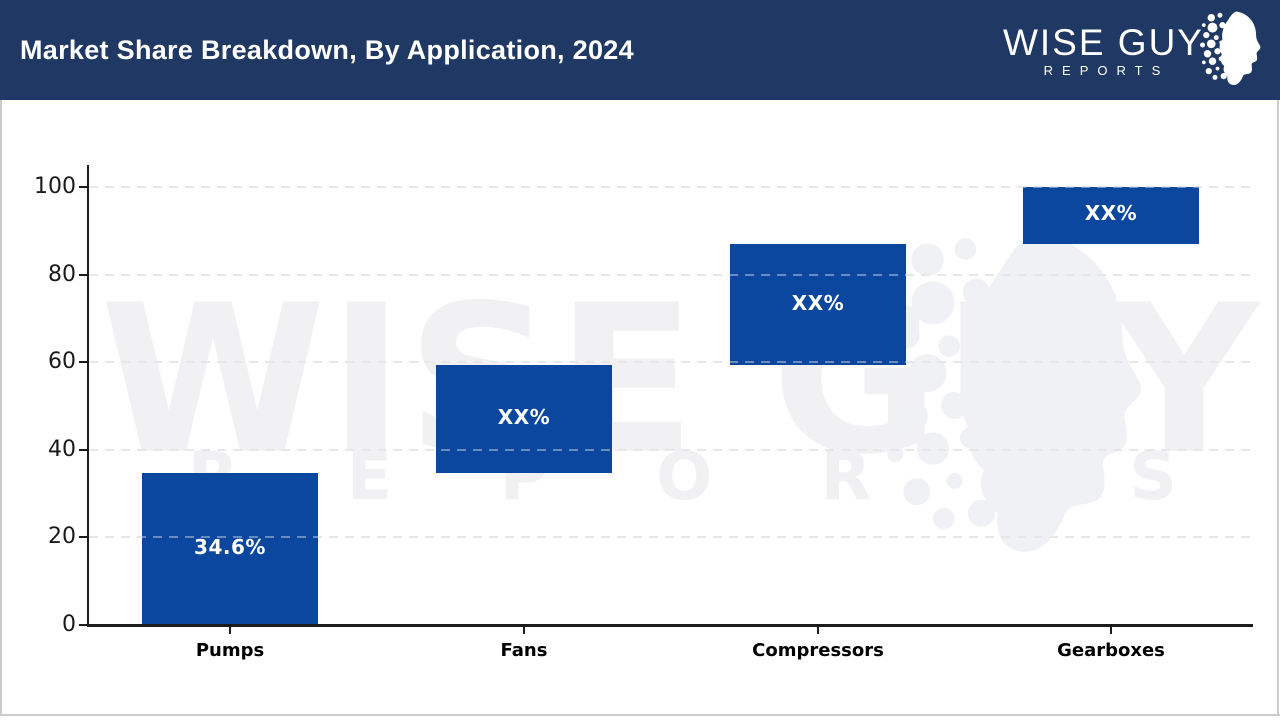 The height and width of the screenshot is (720, 1280). I want to click on y-tick-label: 60, so click(62, 362).